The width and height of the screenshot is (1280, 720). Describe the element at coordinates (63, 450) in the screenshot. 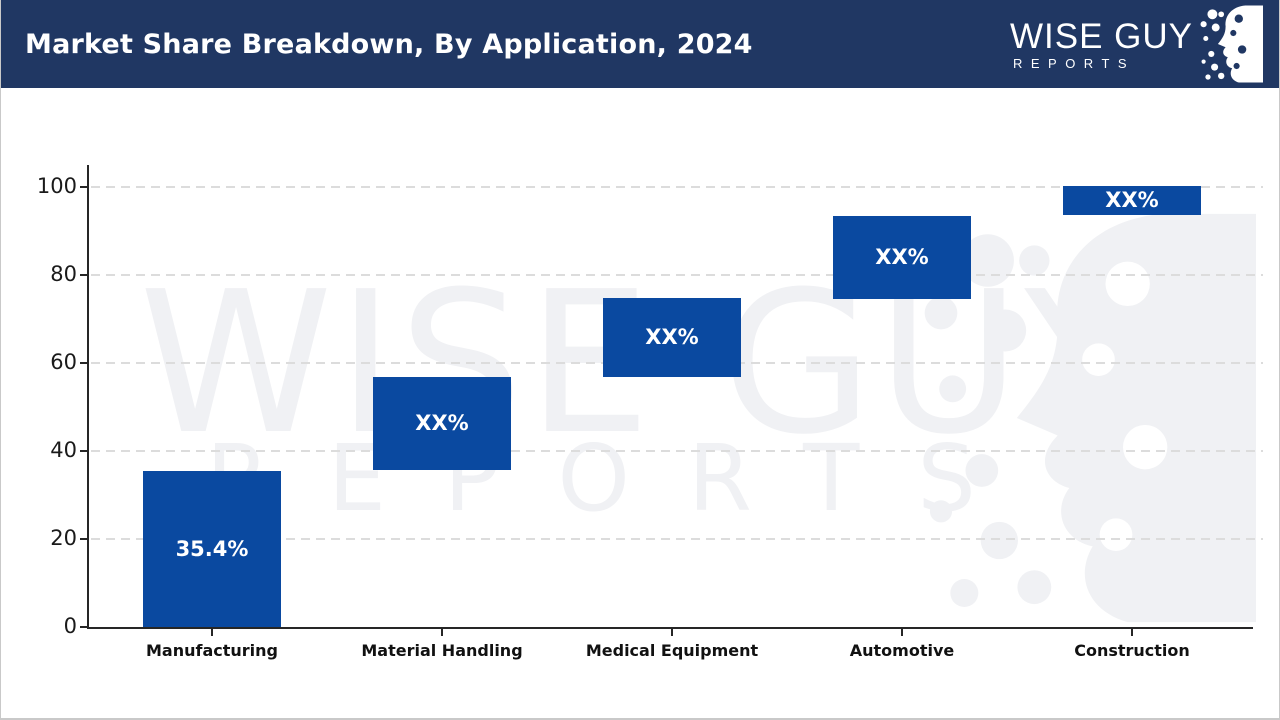

I see `y-tick-label: 40` at that location.